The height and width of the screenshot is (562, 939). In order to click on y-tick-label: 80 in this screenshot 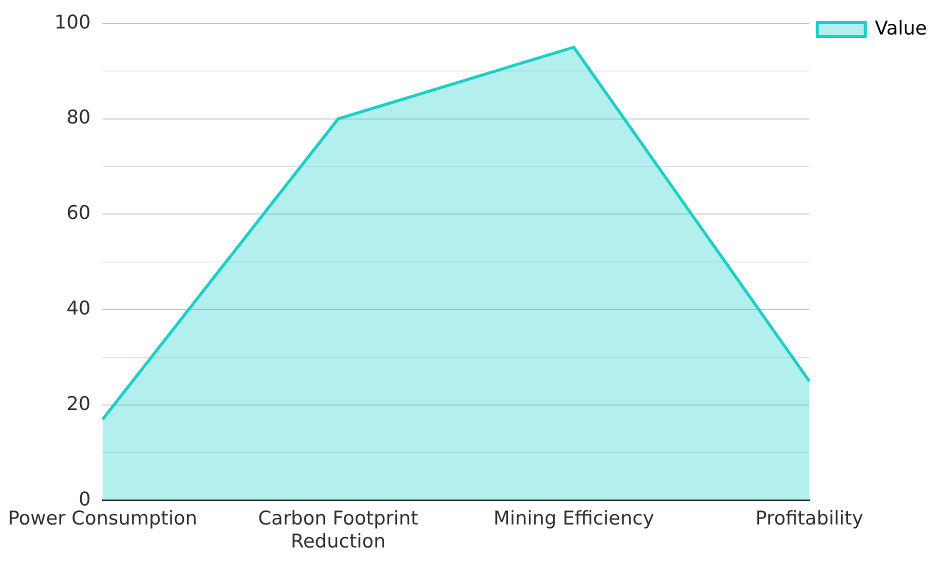, I will do `click(78, 117)`.